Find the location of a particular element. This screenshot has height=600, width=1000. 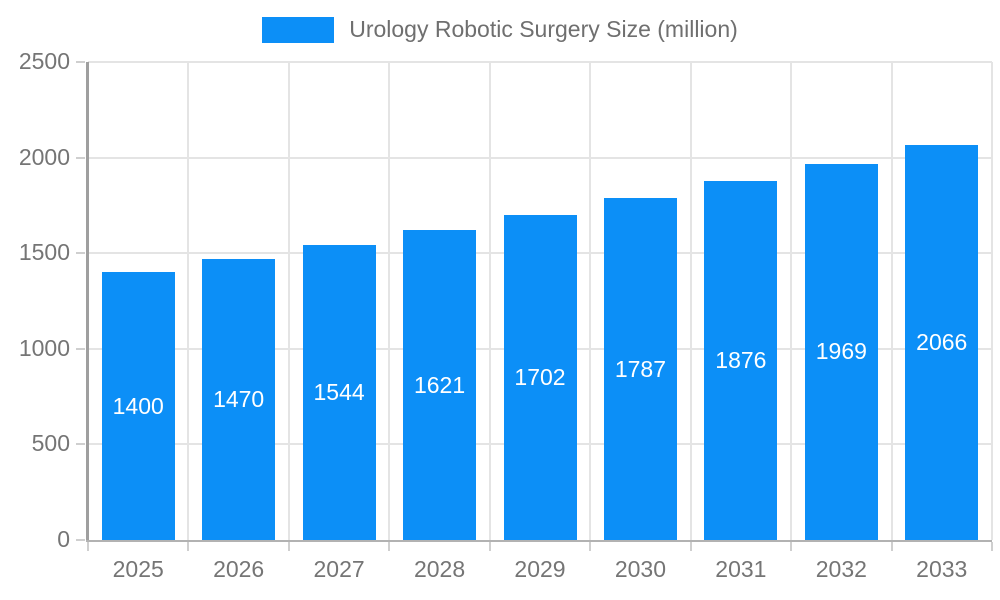

bar: 1400 is located at coordinates (138, 406).